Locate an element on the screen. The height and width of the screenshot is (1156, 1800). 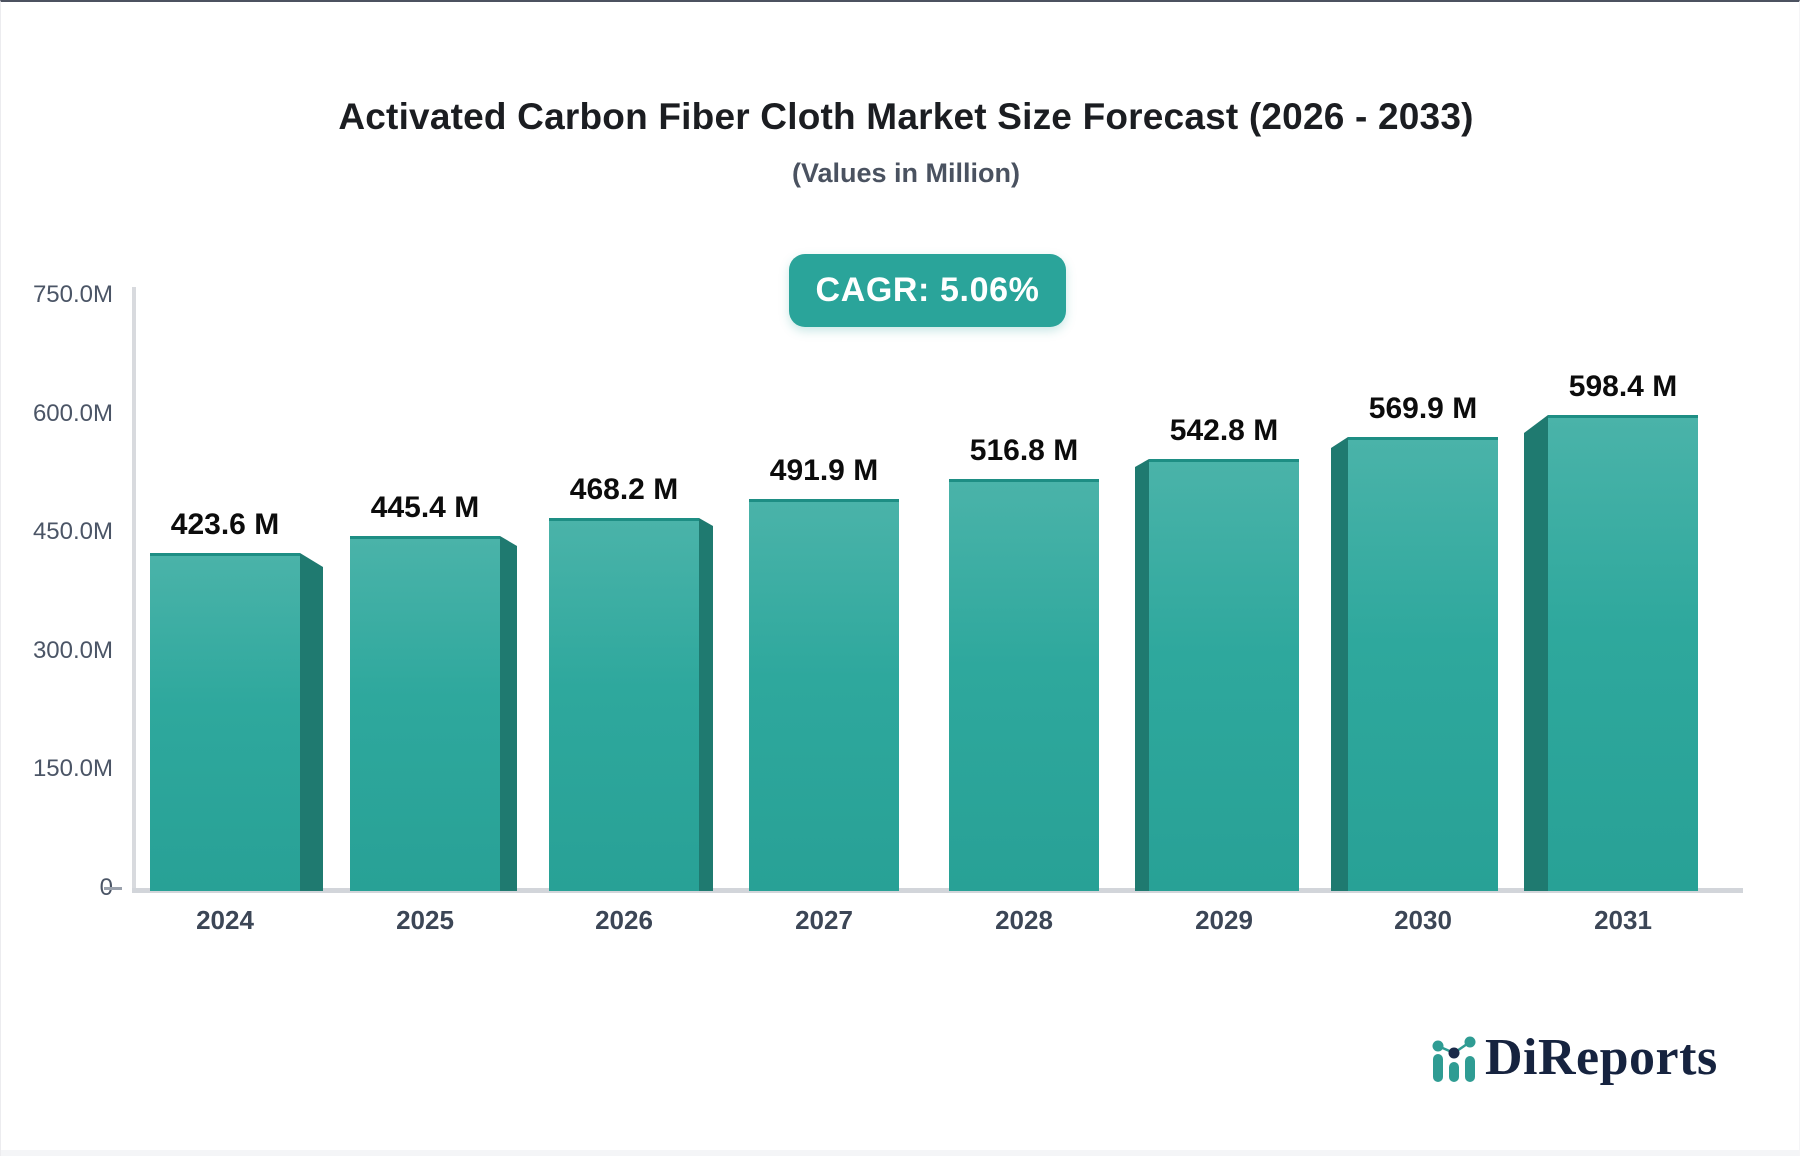
bar-value-label: 598.4 M is located at coordinates (1623, 386).